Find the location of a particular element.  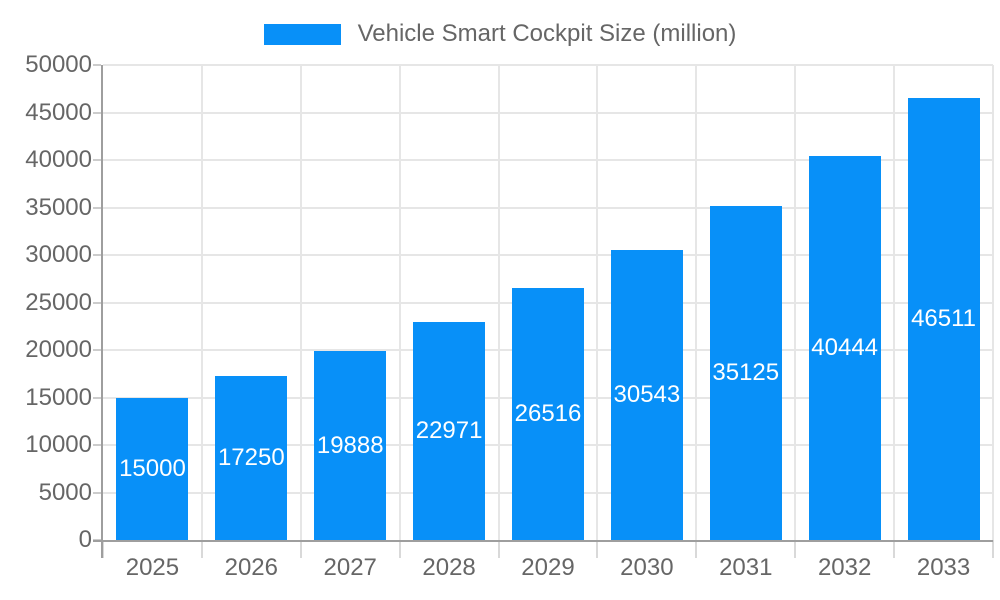

bar-2026: 17250 is located at coordinates (251, 458).